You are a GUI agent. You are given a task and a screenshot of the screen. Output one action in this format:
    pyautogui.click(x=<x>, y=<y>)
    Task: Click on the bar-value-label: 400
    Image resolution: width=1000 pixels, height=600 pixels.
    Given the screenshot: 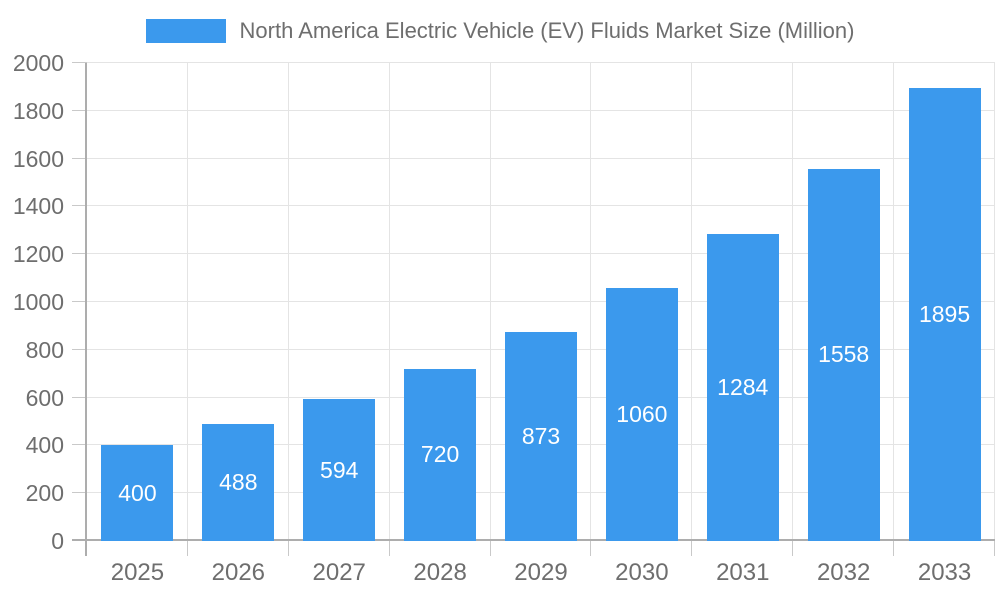 What is the action you would take?
    pyautogui.click(x=137, y=492)
    